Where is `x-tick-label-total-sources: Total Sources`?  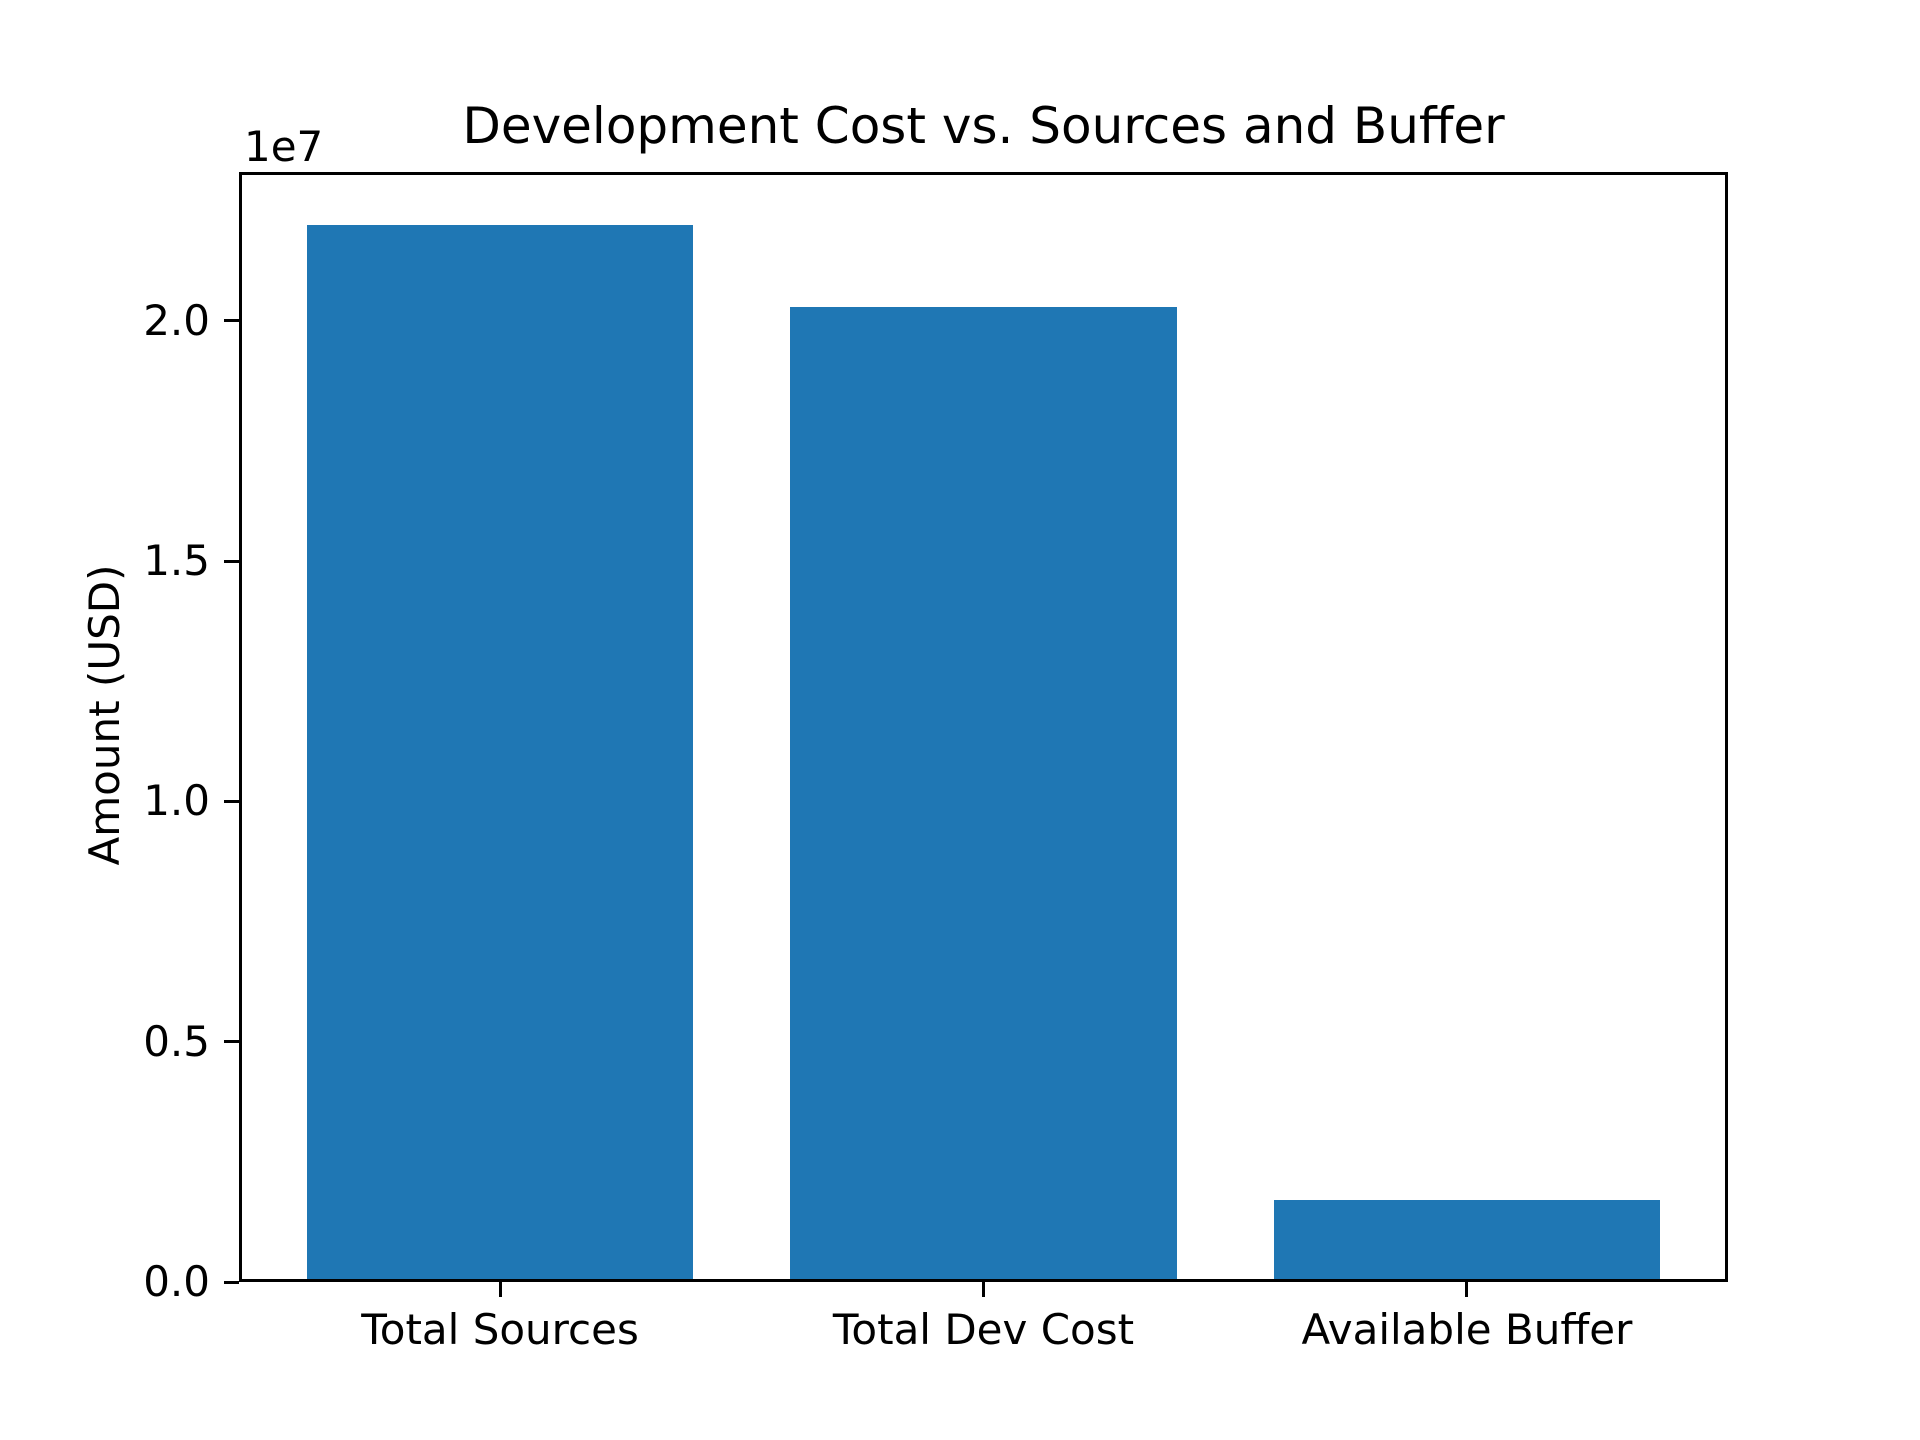 x-tick-label-total-sources: Total Sources is located at coordinates (500, 1329).